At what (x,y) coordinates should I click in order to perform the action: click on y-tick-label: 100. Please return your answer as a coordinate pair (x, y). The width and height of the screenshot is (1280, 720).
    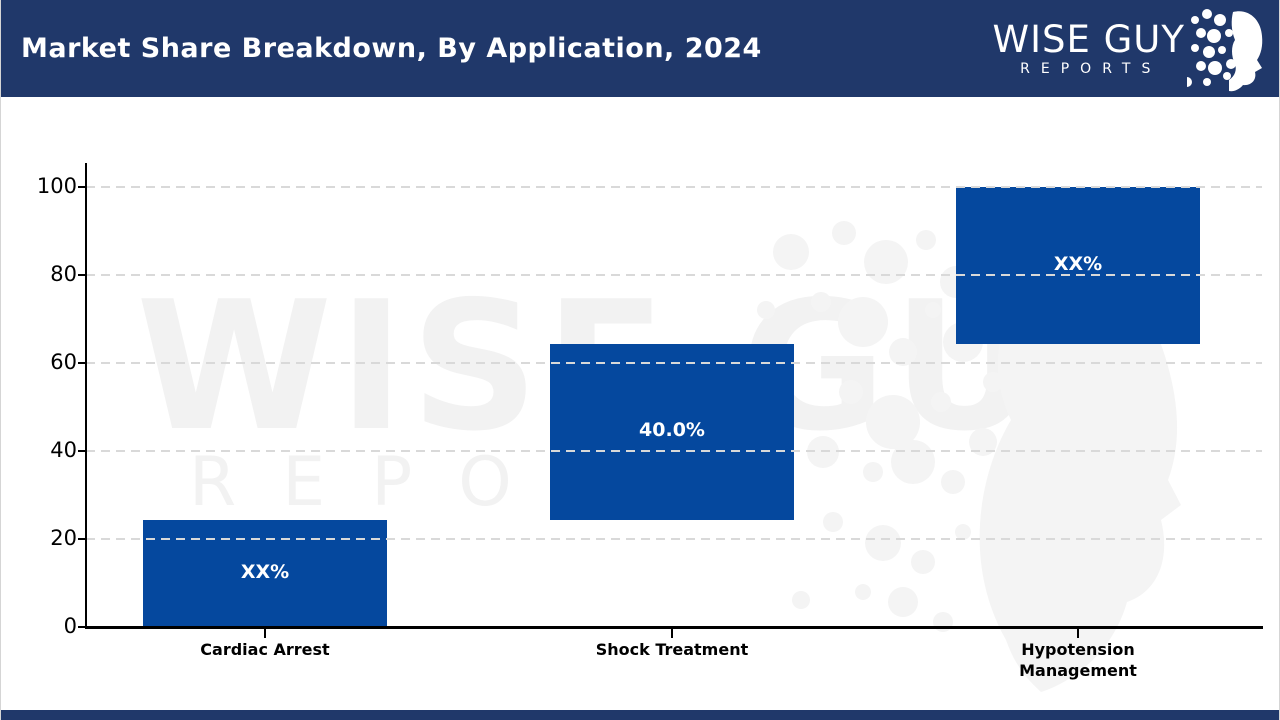
    Looking at the image, I should click on (56, 186).